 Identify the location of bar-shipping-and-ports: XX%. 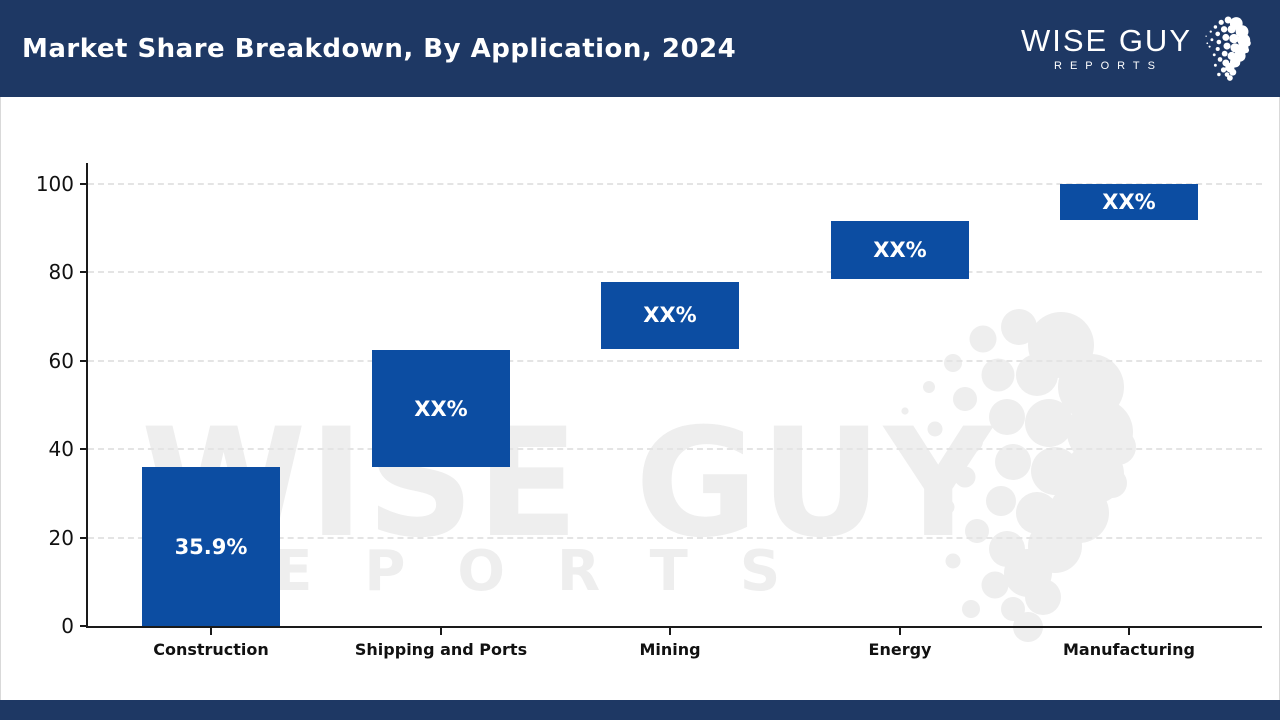
(441, 408).